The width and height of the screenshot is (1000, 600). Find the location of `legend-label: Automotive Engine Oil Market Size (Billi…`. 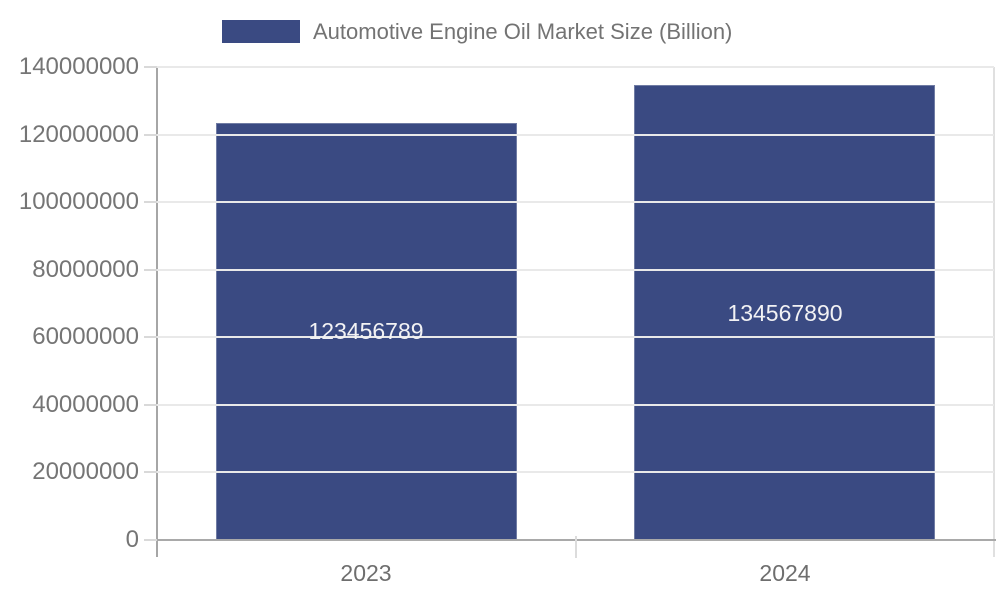

legend-label: Automotive Engine Oil Market Size (Billi… is located at coordinates (523, 31).